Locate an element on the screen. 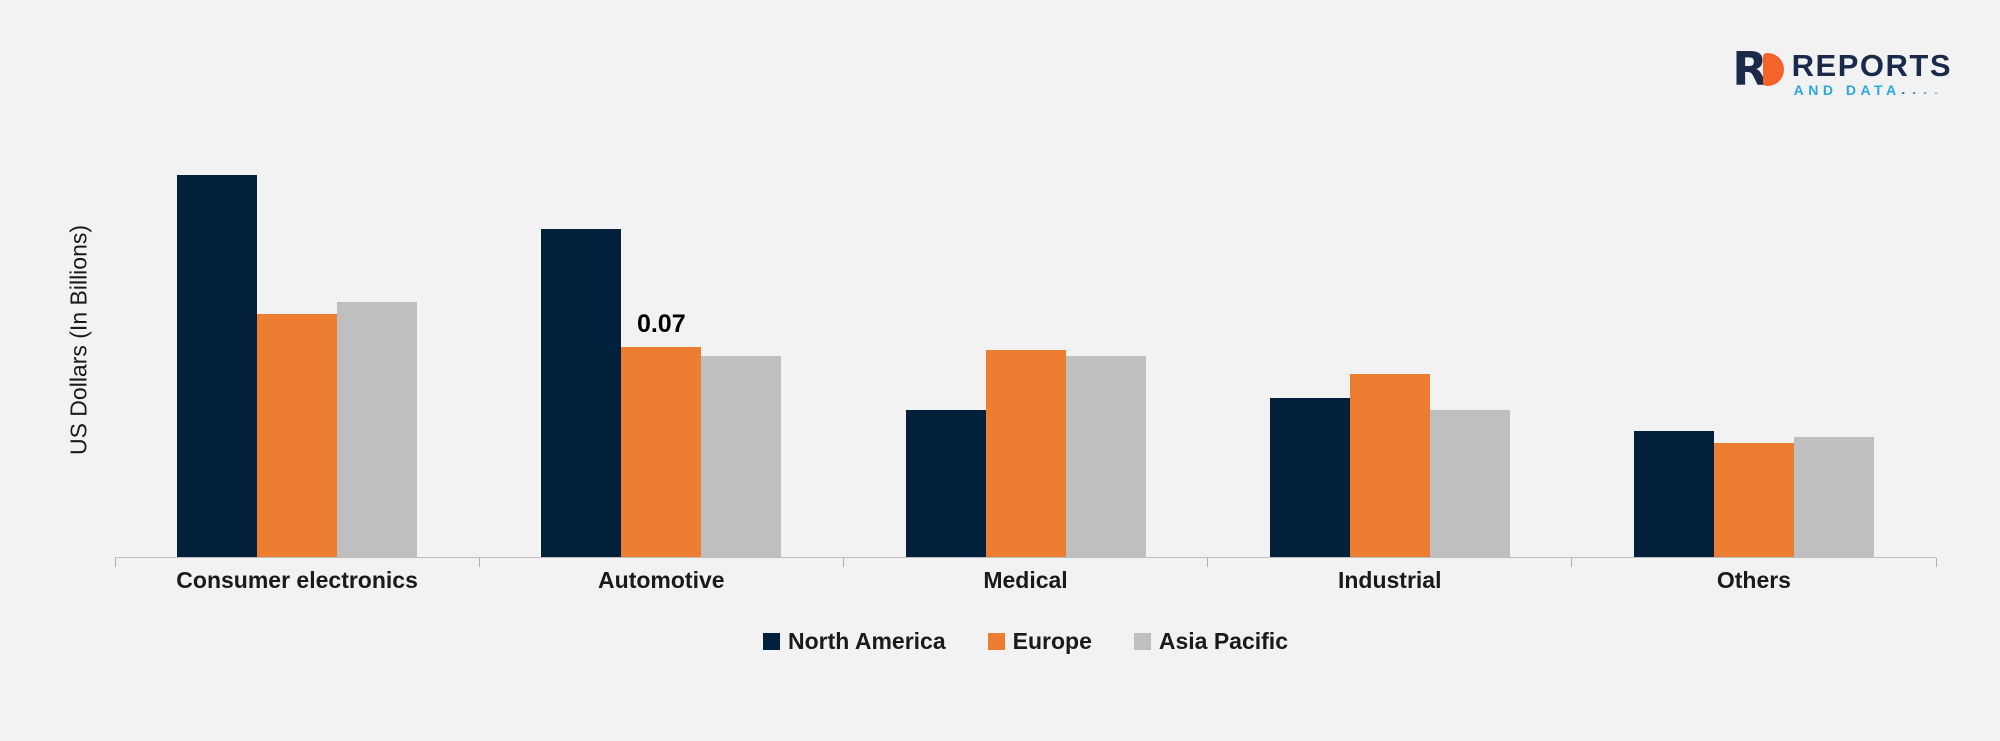  legend-swatch-europe is located at coordinates (996, 641).